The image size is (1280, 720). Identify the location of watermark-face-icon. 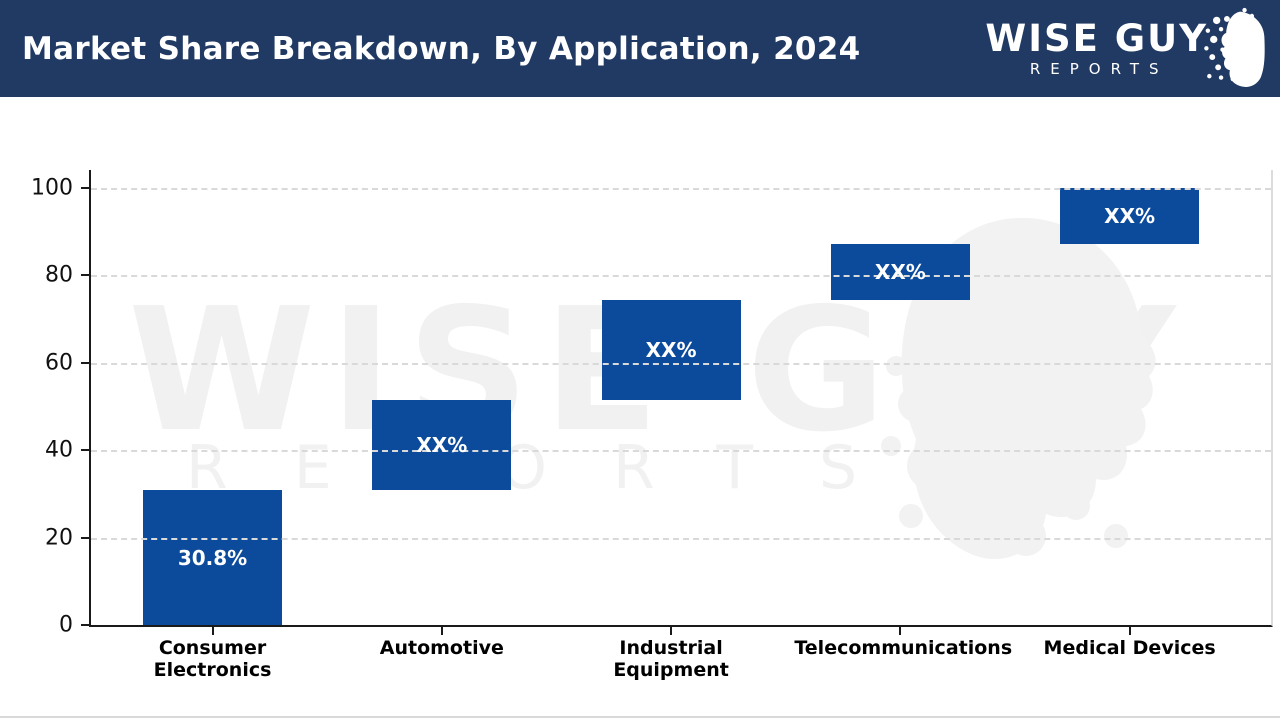
(1018, 388).